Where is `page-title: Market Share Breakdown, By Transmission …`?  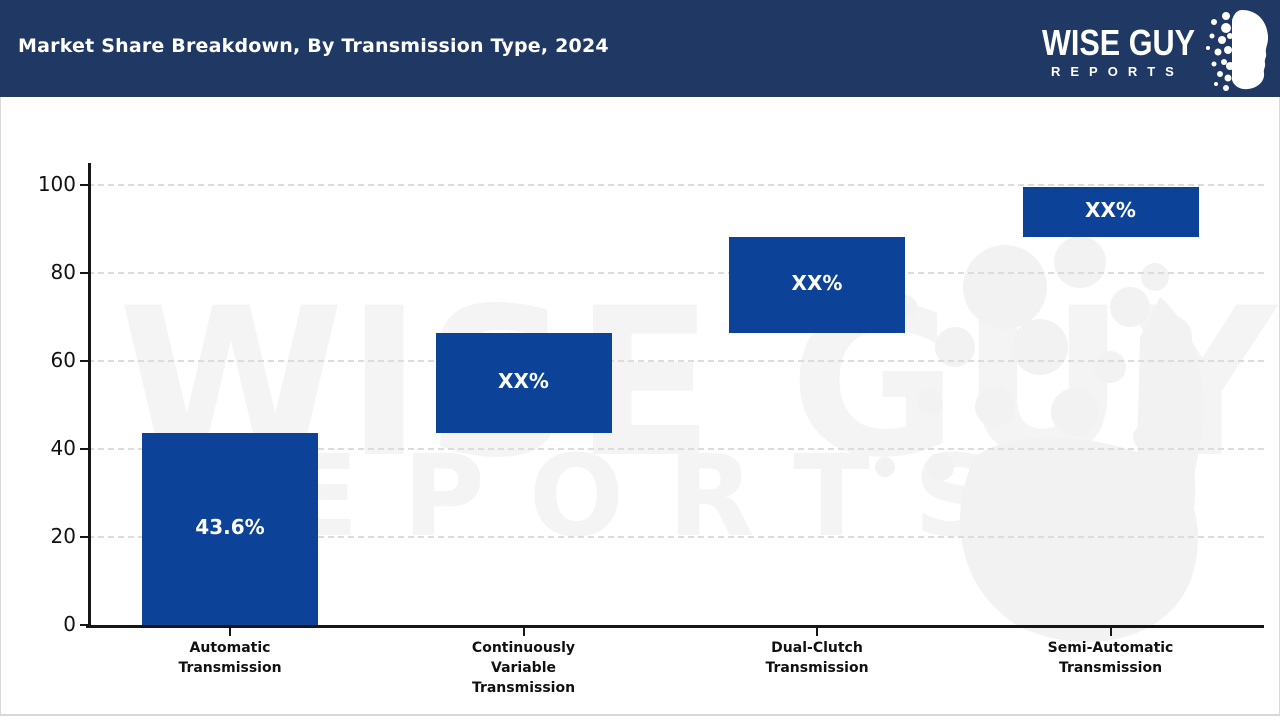 page-title: Market Share Breakdown, By Transmission … is located at coordinates (313, 46).